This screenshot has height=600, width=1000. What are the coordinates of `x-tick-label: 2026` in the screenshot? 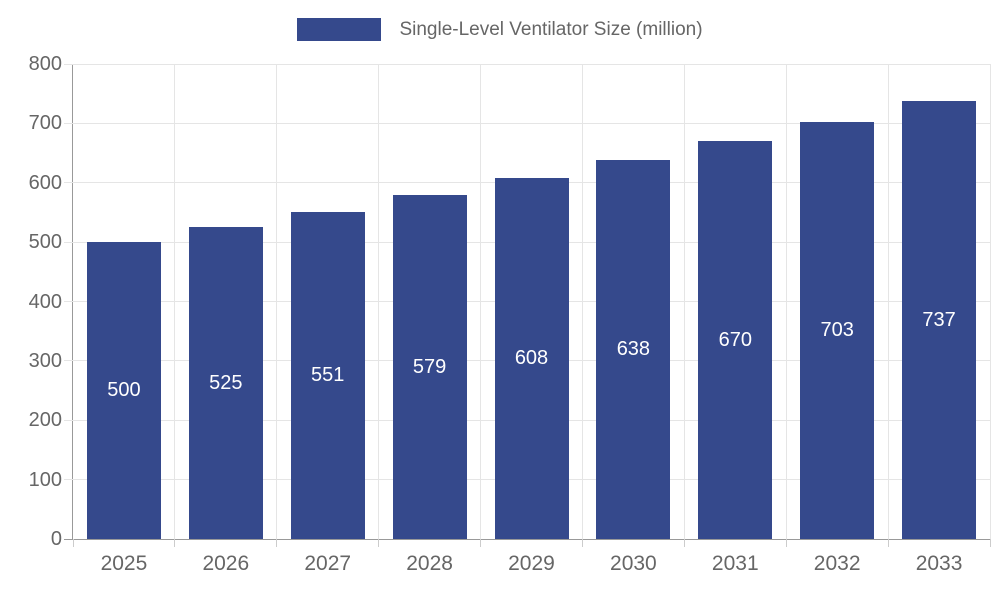 It's located at (226, 563).